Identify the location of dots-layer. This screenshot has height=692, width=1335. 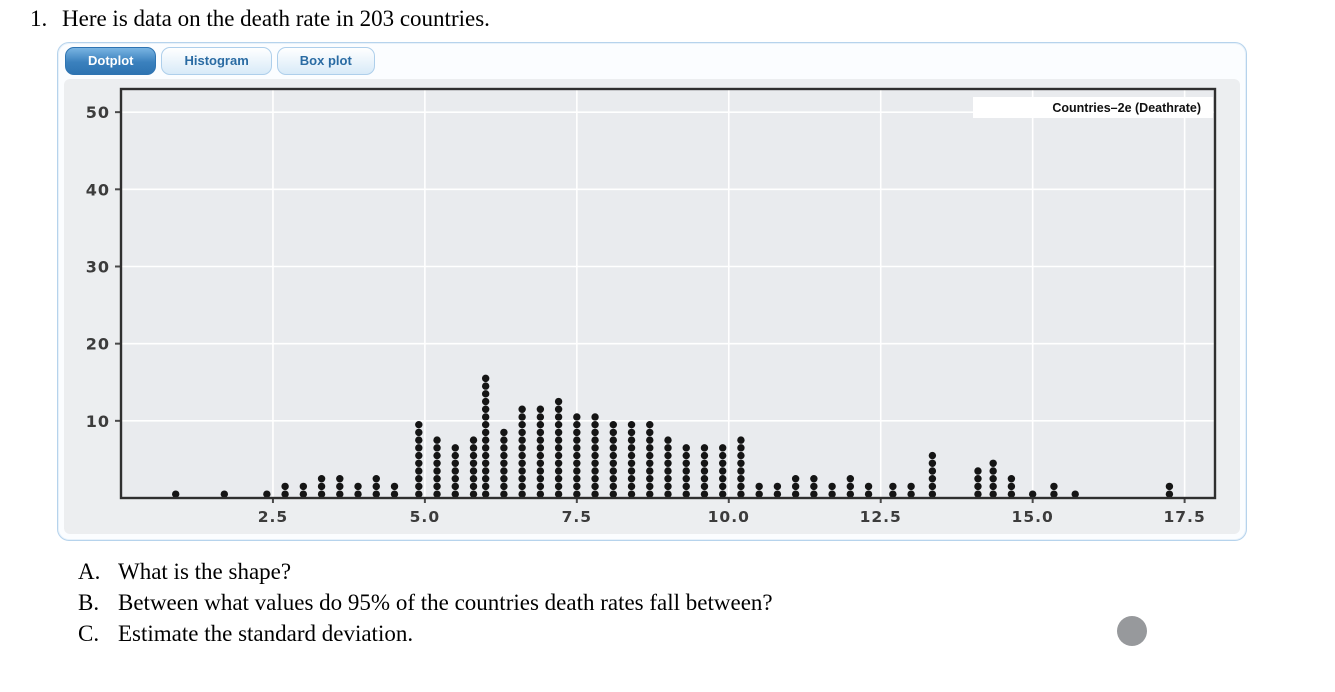
(673, 436).